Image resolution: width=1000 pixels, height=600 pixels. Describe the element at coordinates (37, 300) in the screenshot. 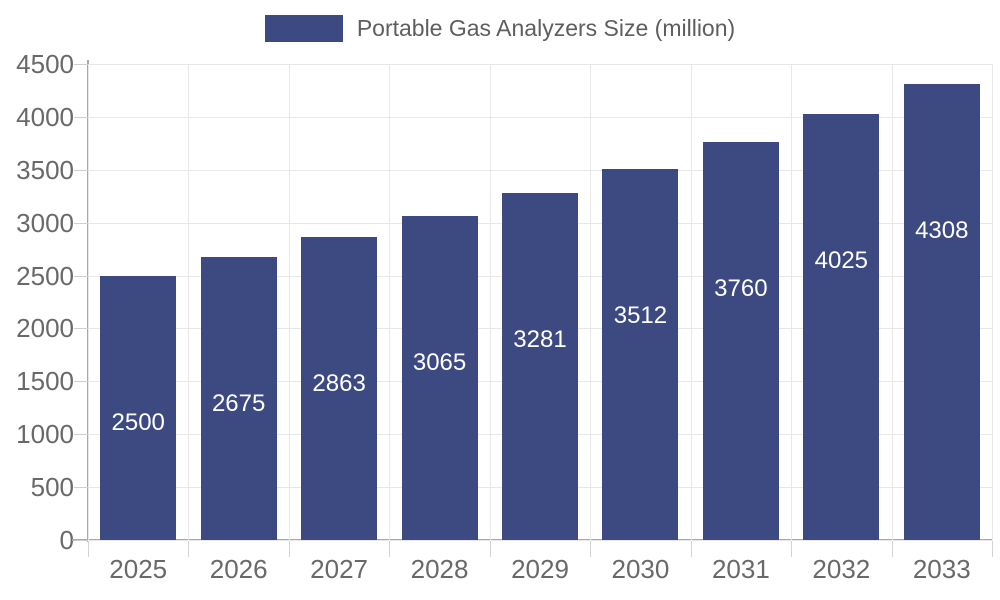

I see `y-axis-labels: 0 500 1000 1500 2000 2500 3000 3500 4000 4500` at that location.